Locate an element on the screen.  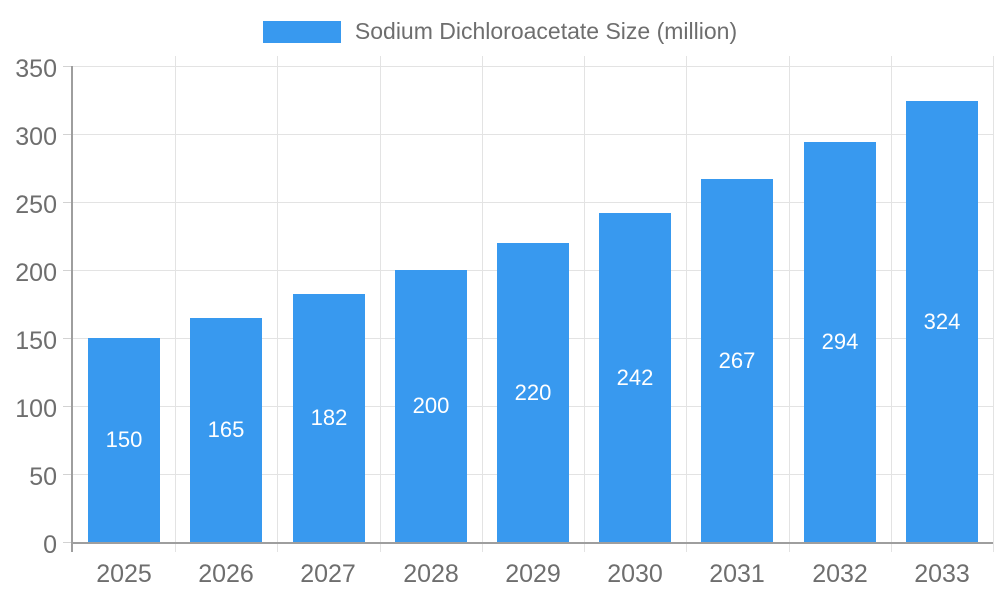
bar-value-label: 200 is located at coordinates (431, 405).